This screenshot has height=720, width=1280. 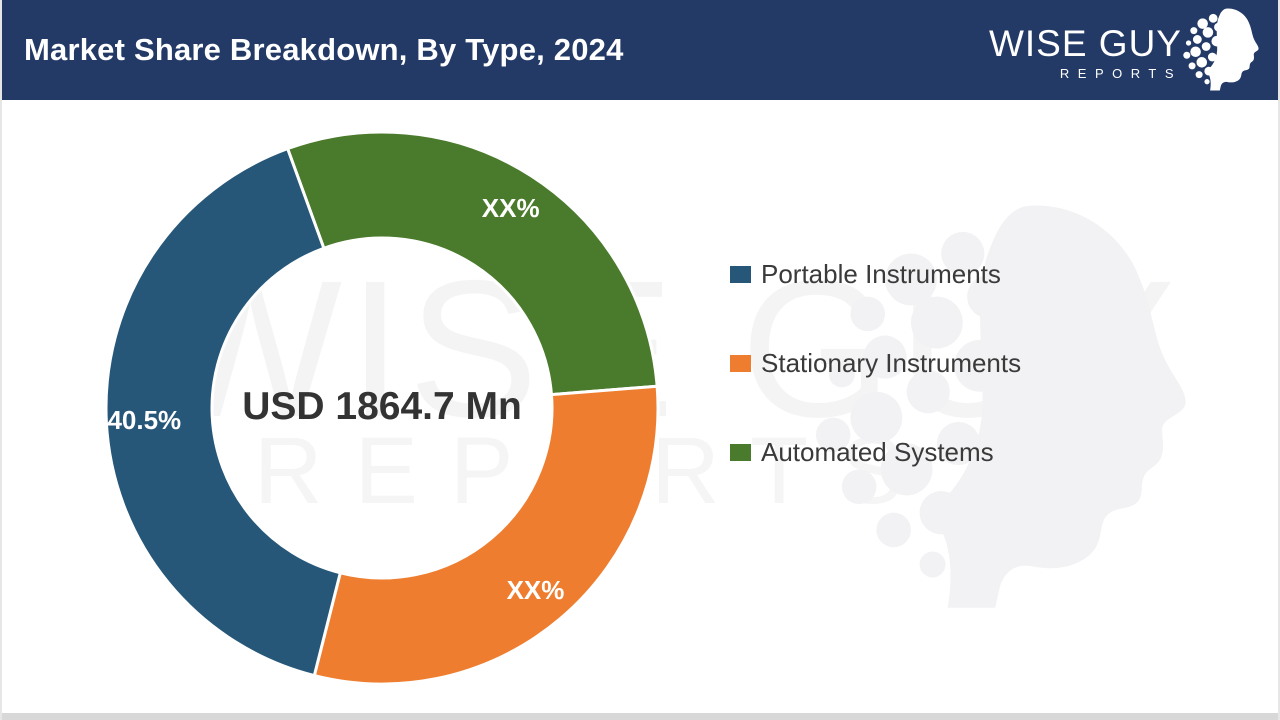 I want to click on legend-label: Automated Systems, so click(x=877, y=451).